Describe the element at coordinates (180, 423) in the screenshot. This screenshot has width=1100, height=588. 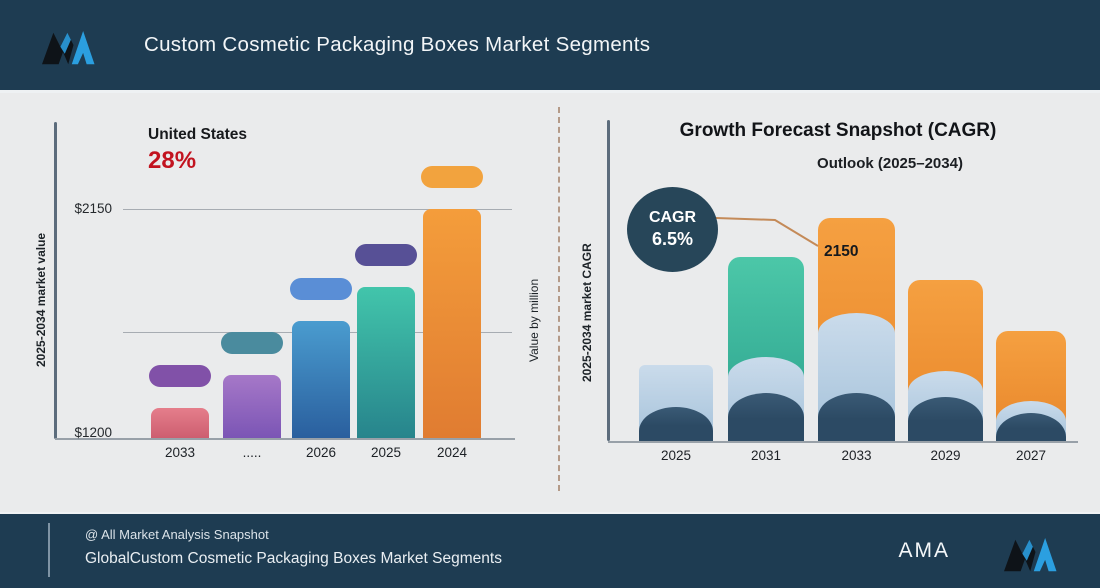
I see `bar-2033` at that location.